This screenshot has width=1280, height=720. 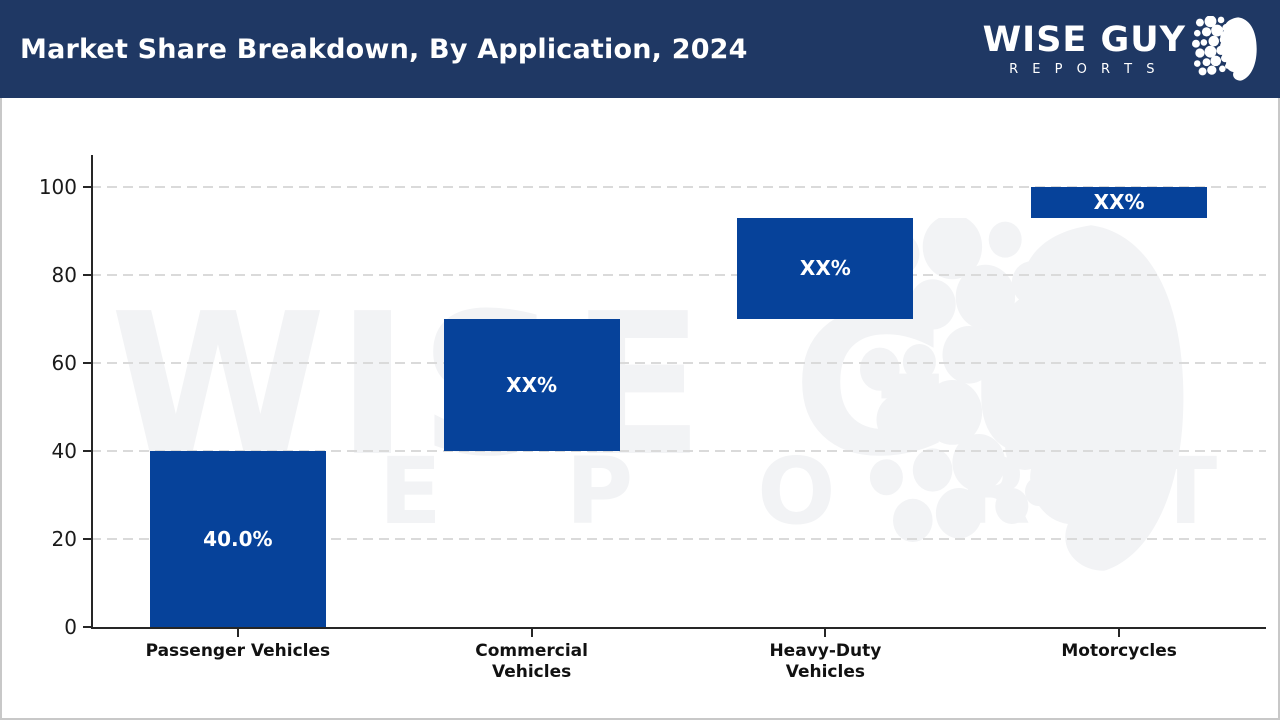 What do you see at coordinates (64, 539) in the screenshot?
I see `y-tick-label-20: 20` at bounding box center [64, 539].